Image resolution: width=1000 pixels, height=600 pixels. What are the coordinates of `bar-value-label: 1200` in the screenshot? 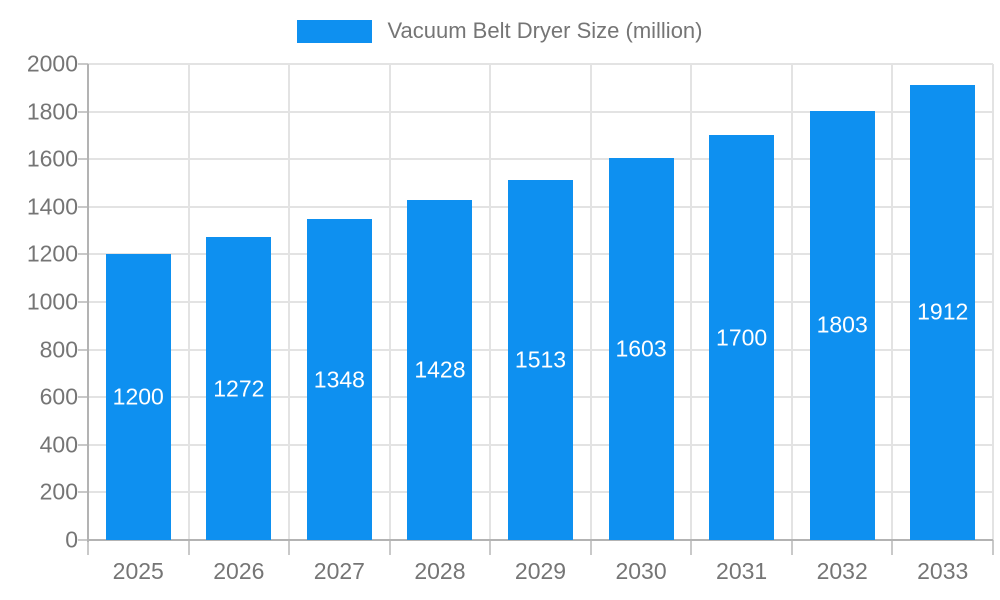 It's located at (138, 396).